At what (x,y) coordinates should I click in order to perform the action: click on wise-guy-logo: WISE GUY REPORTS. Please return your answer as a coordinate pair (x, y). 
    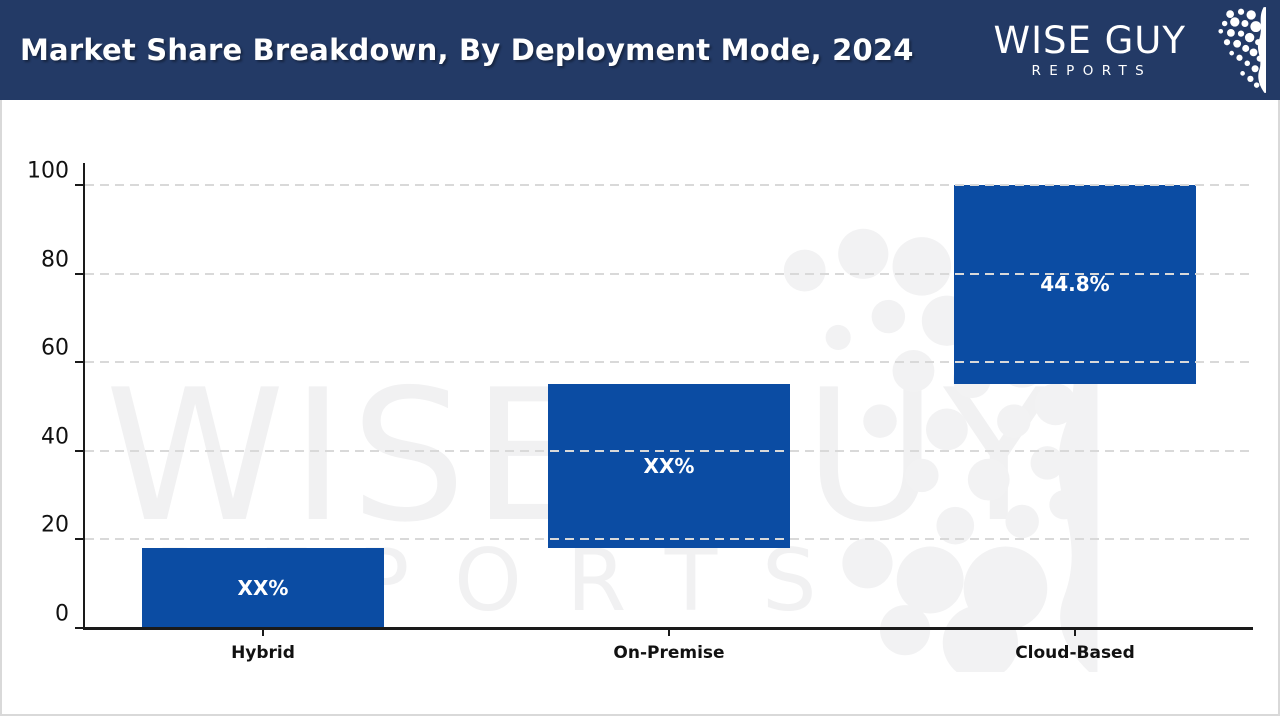
    Looking at the image, I should click on (1130, 50).